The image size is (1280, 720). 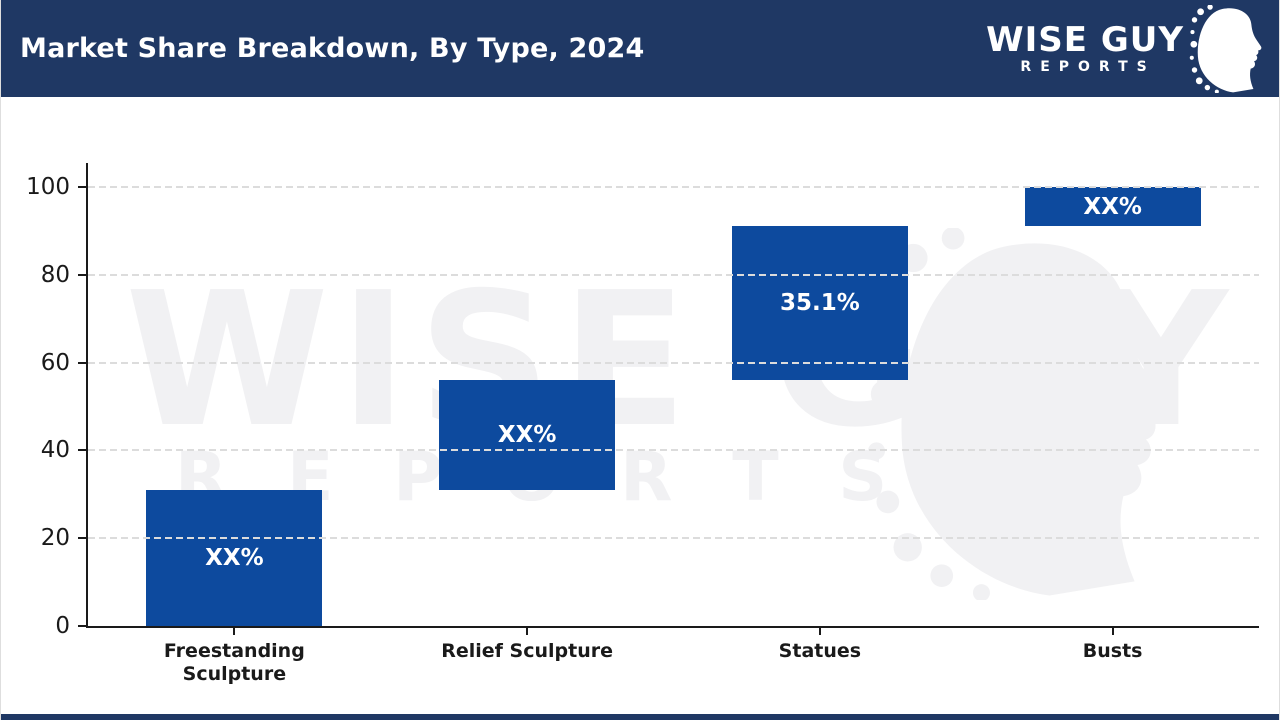 I want to click on y-tick-label: 100, so click(x=48, y=187).